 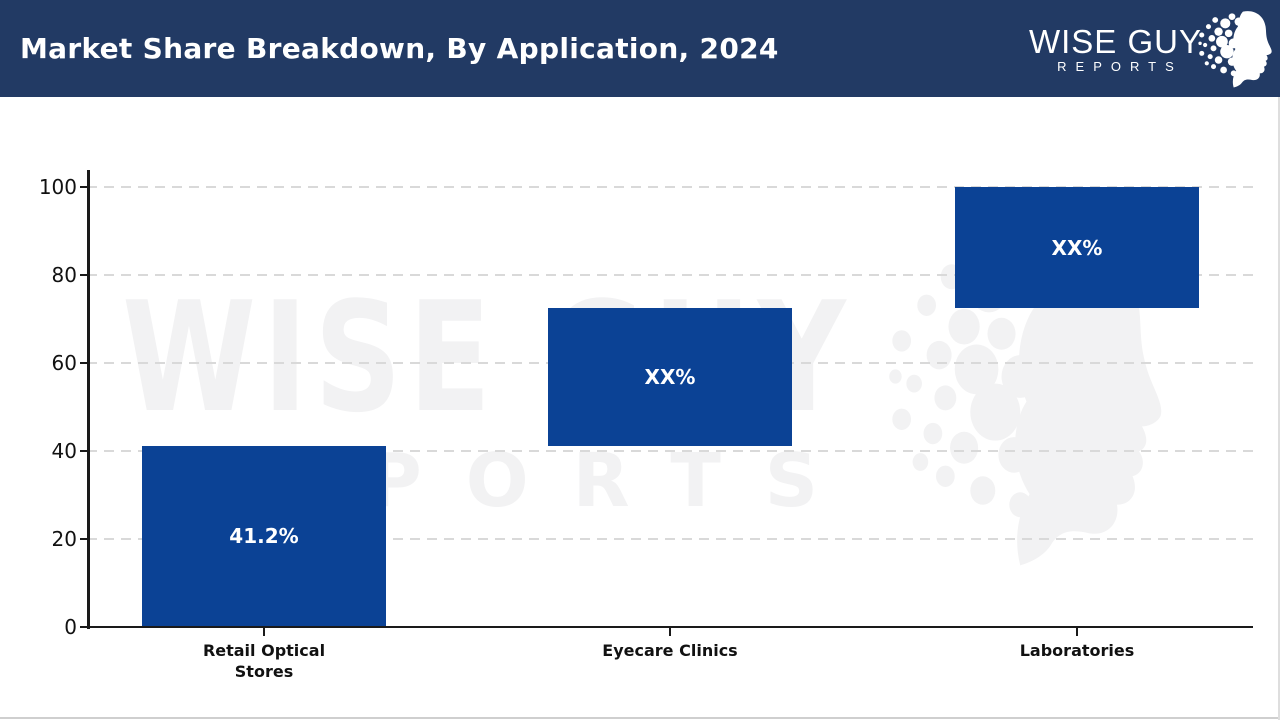 What do you see at coordinates (1120, 66) in the screenshot?
I see `logo-subtitle: REPORTS` at bounding box center [1120, 66].